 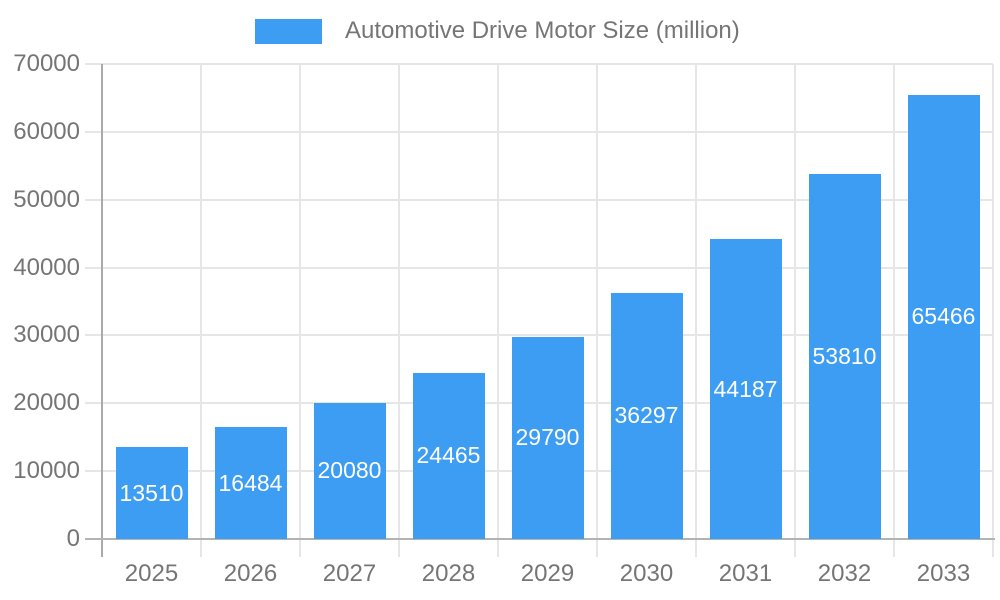 I want to click on y-tick-label: 70000, so click(x=46, y=63).